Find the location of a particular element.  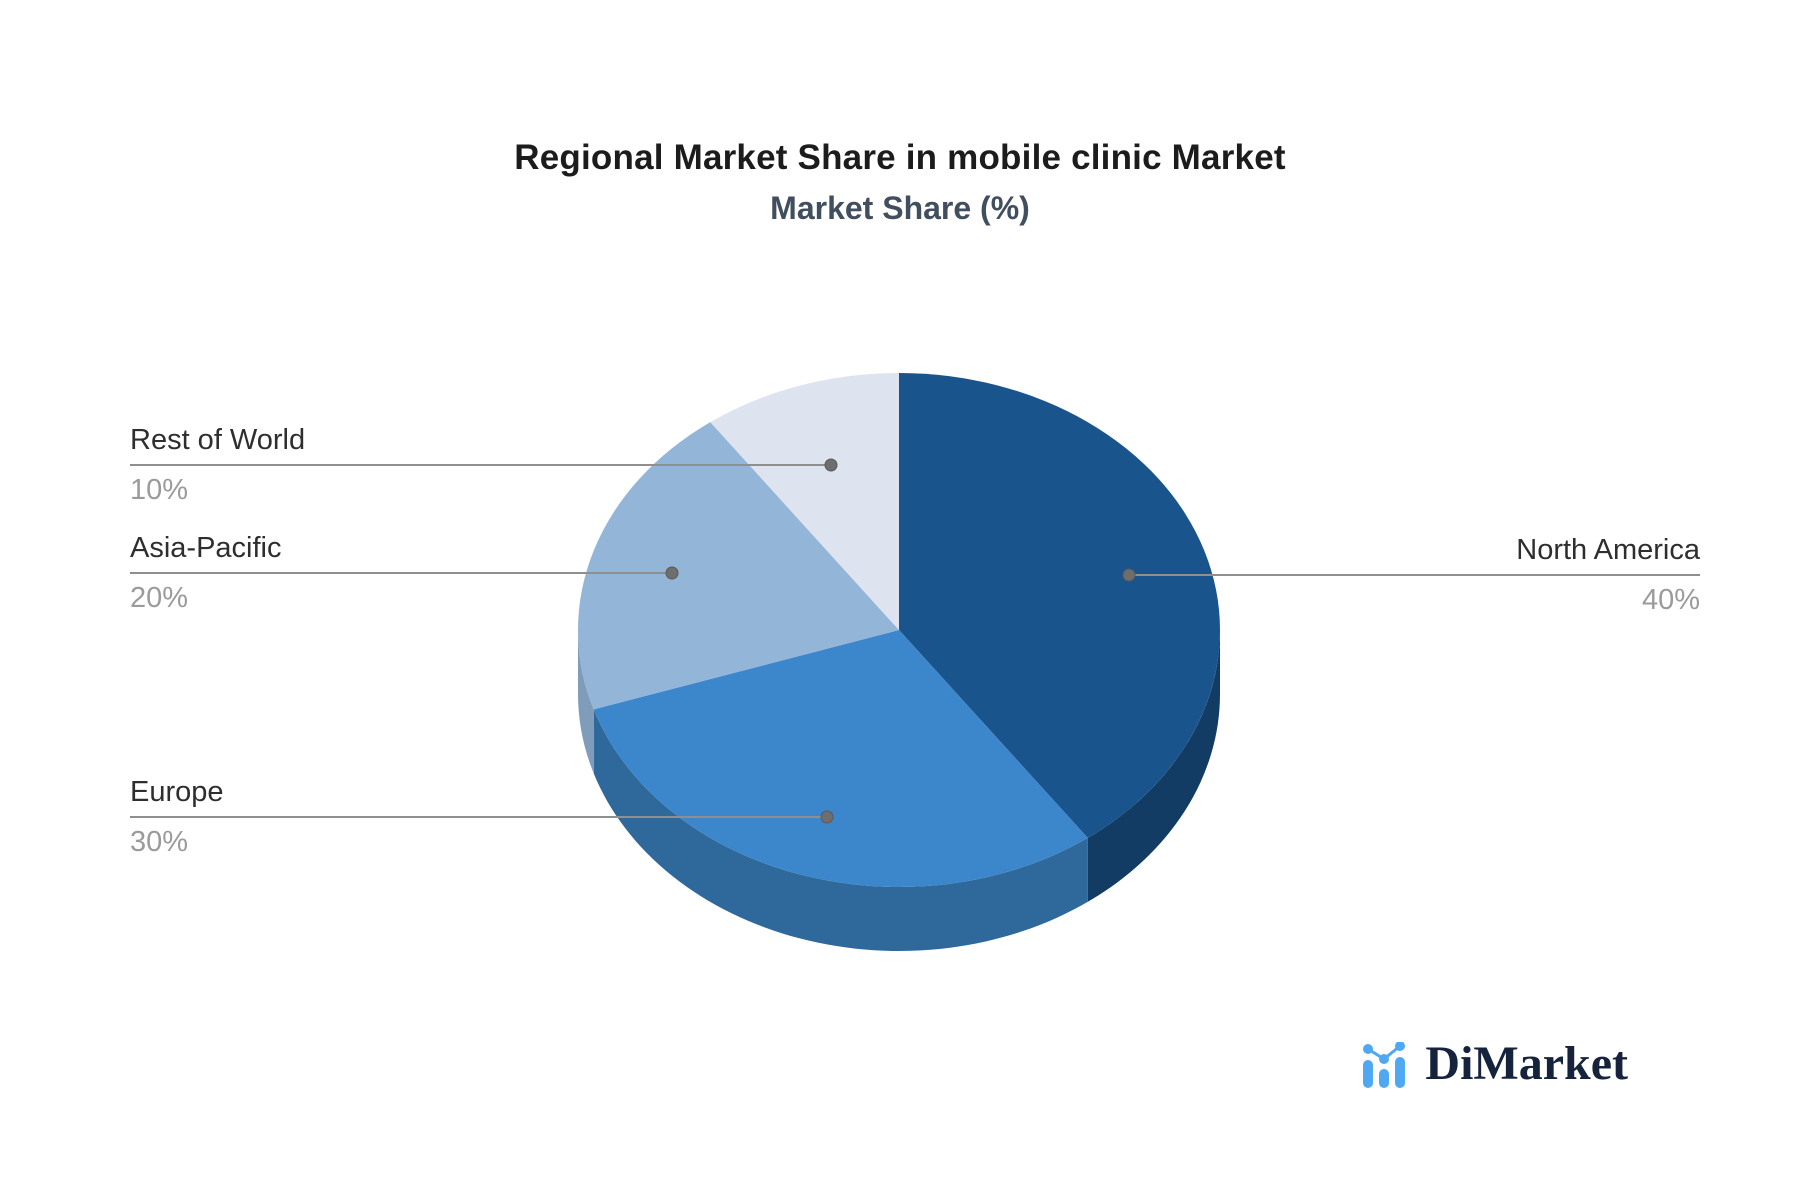

label-europe: Europe is located at coordinates (177, 792).